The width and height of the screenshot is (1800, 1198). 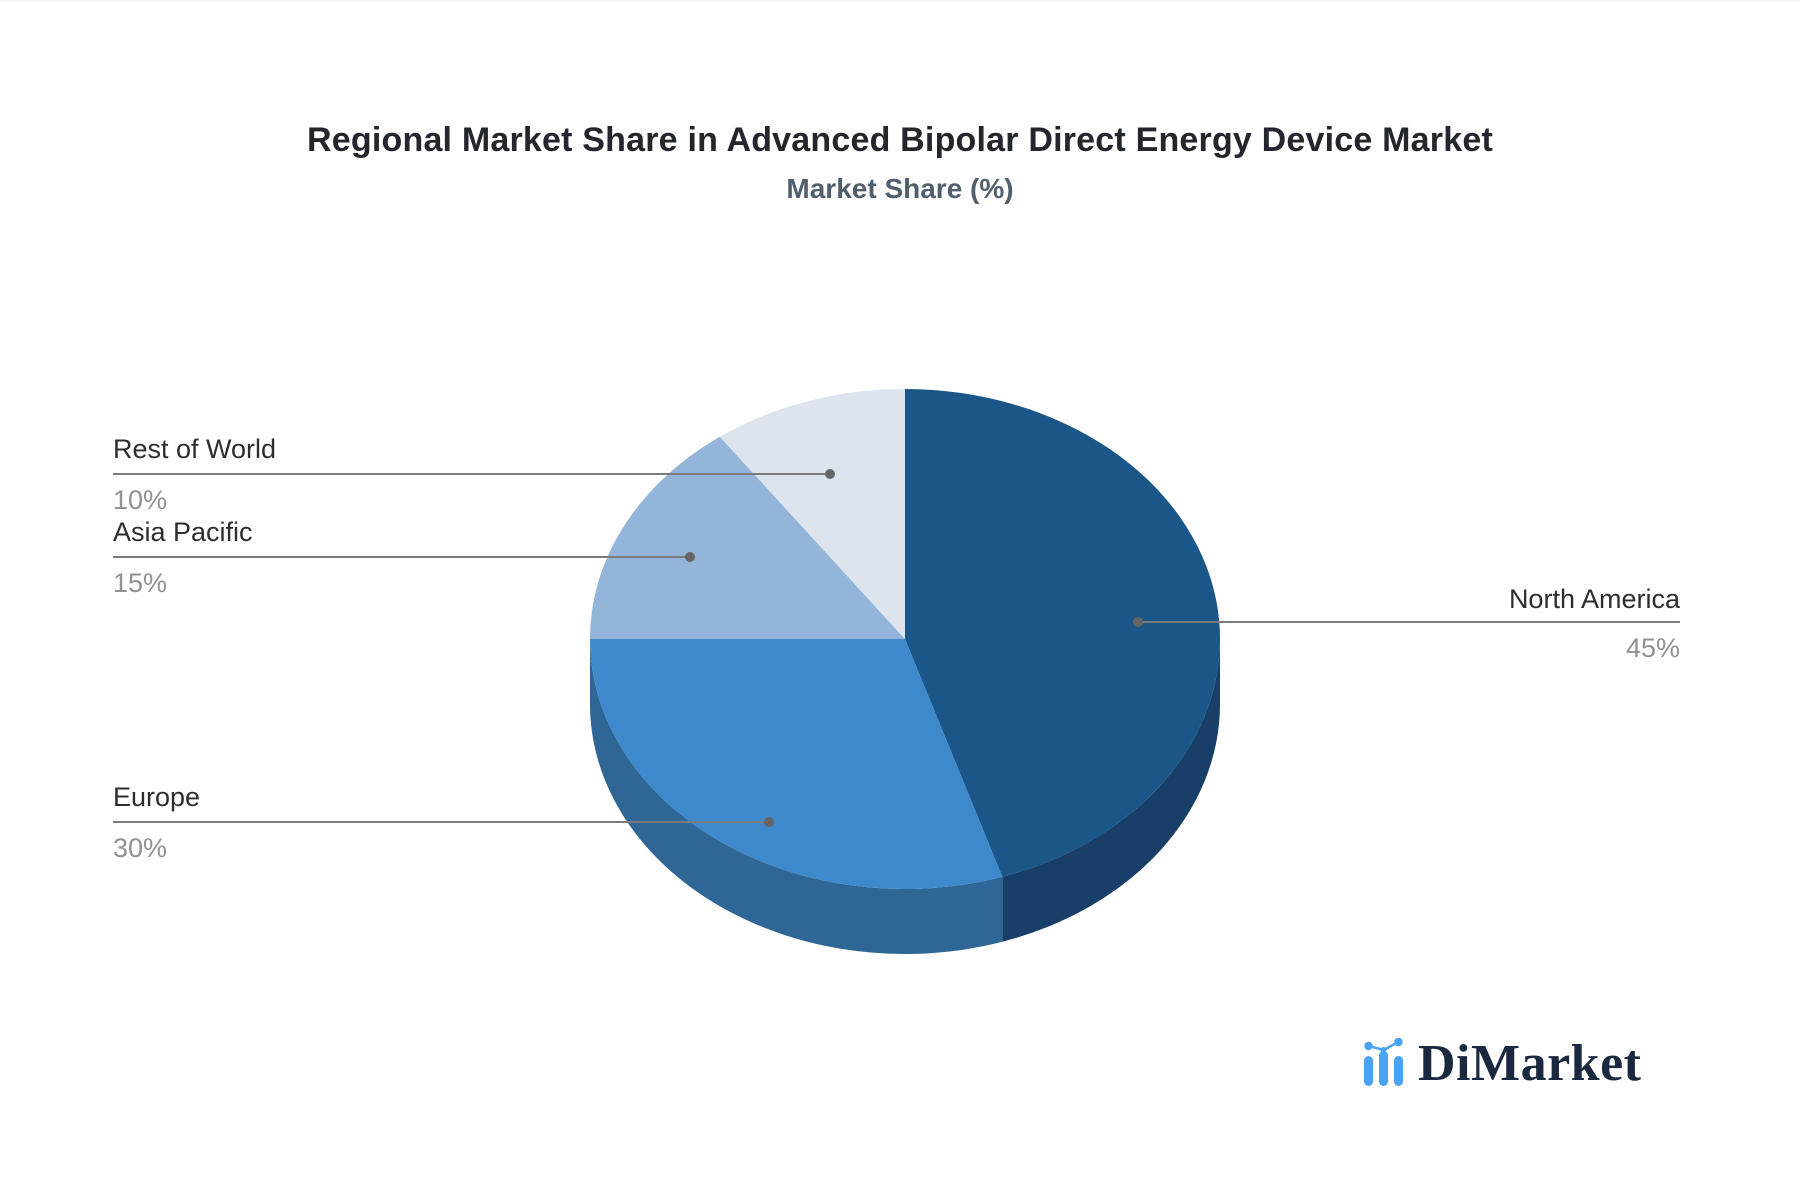 What do you see at coordinates (1652, 648) in the screenshot?
I see `slice-value-north-america: 45%` at bounding box center [1652, 648].